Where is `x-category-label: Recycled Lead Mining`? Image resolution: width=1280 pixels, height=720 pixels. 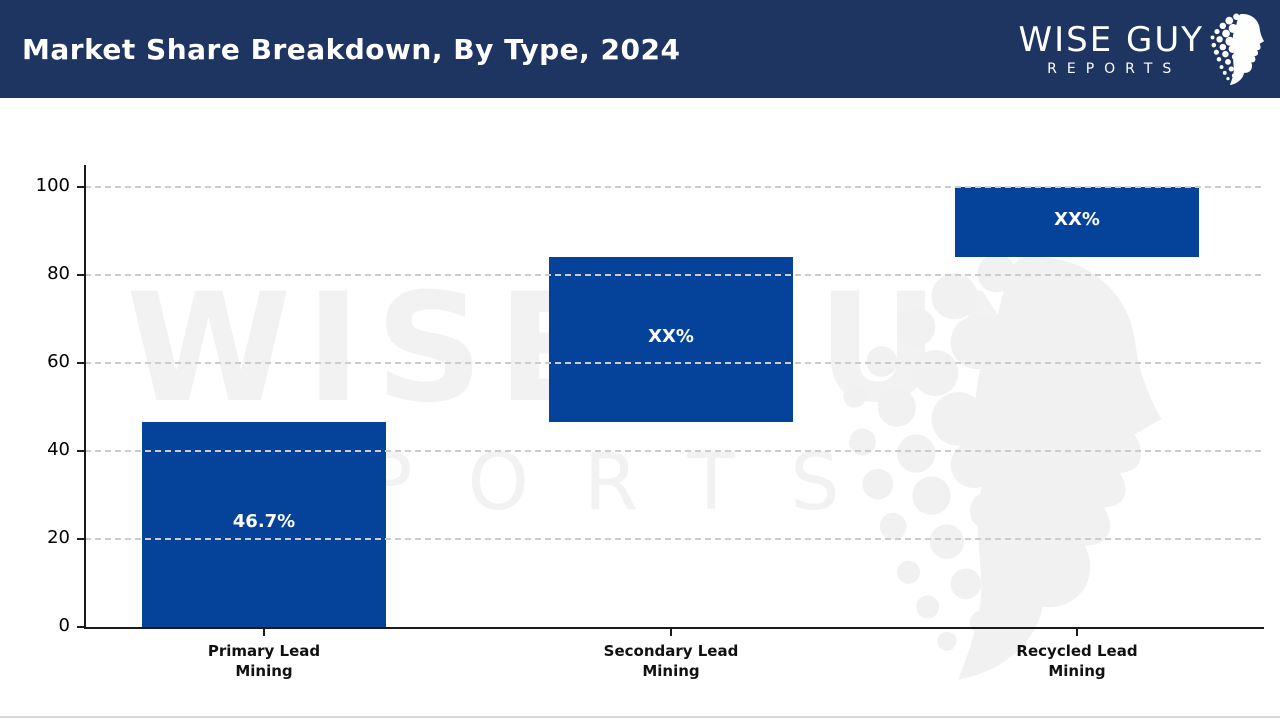 x-category-label: Recycled Lead Mining is located at coordinates (1077, 661).